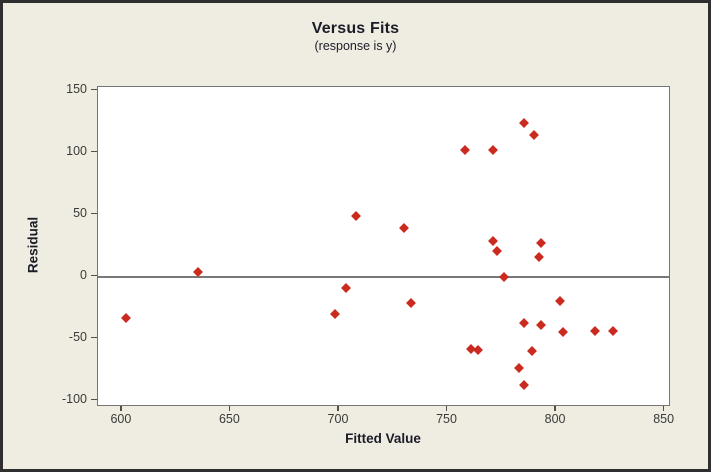  I want to click on y-tick-label: 0, so click(83, 274).